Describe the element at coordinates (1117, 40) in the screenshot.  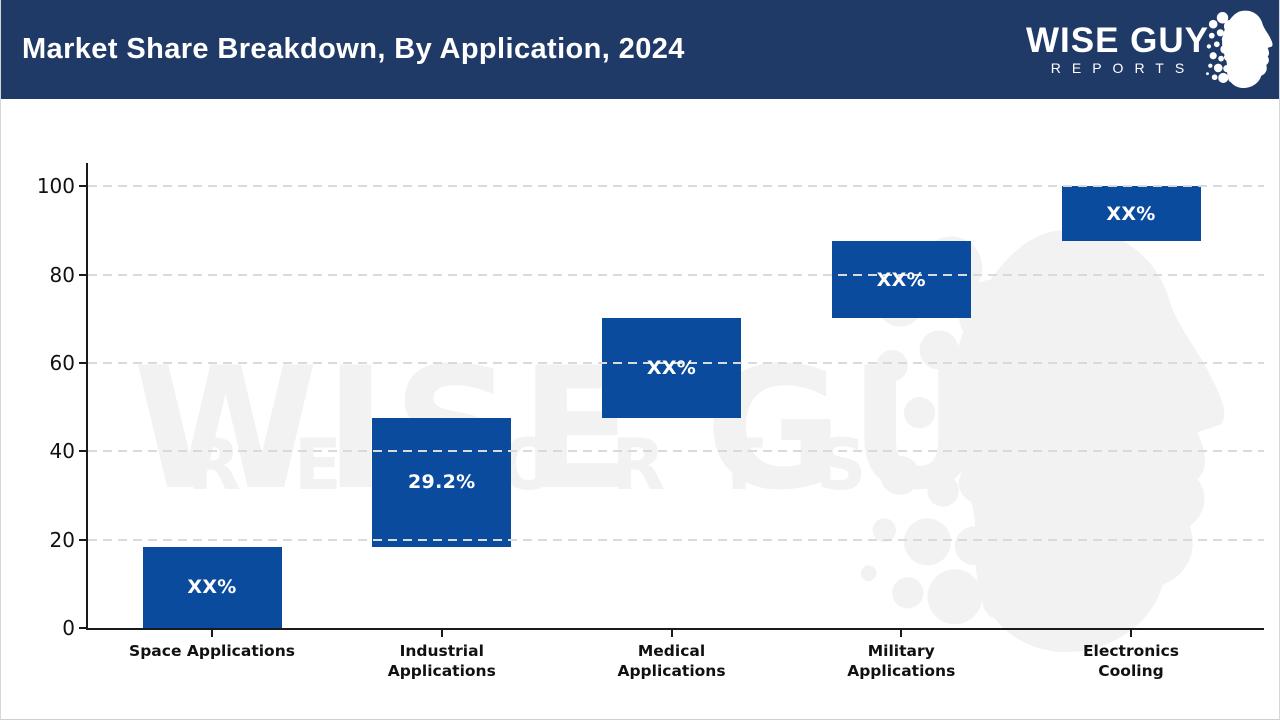
I see `logo-wise-guy-text: WISE GUY` at that location.